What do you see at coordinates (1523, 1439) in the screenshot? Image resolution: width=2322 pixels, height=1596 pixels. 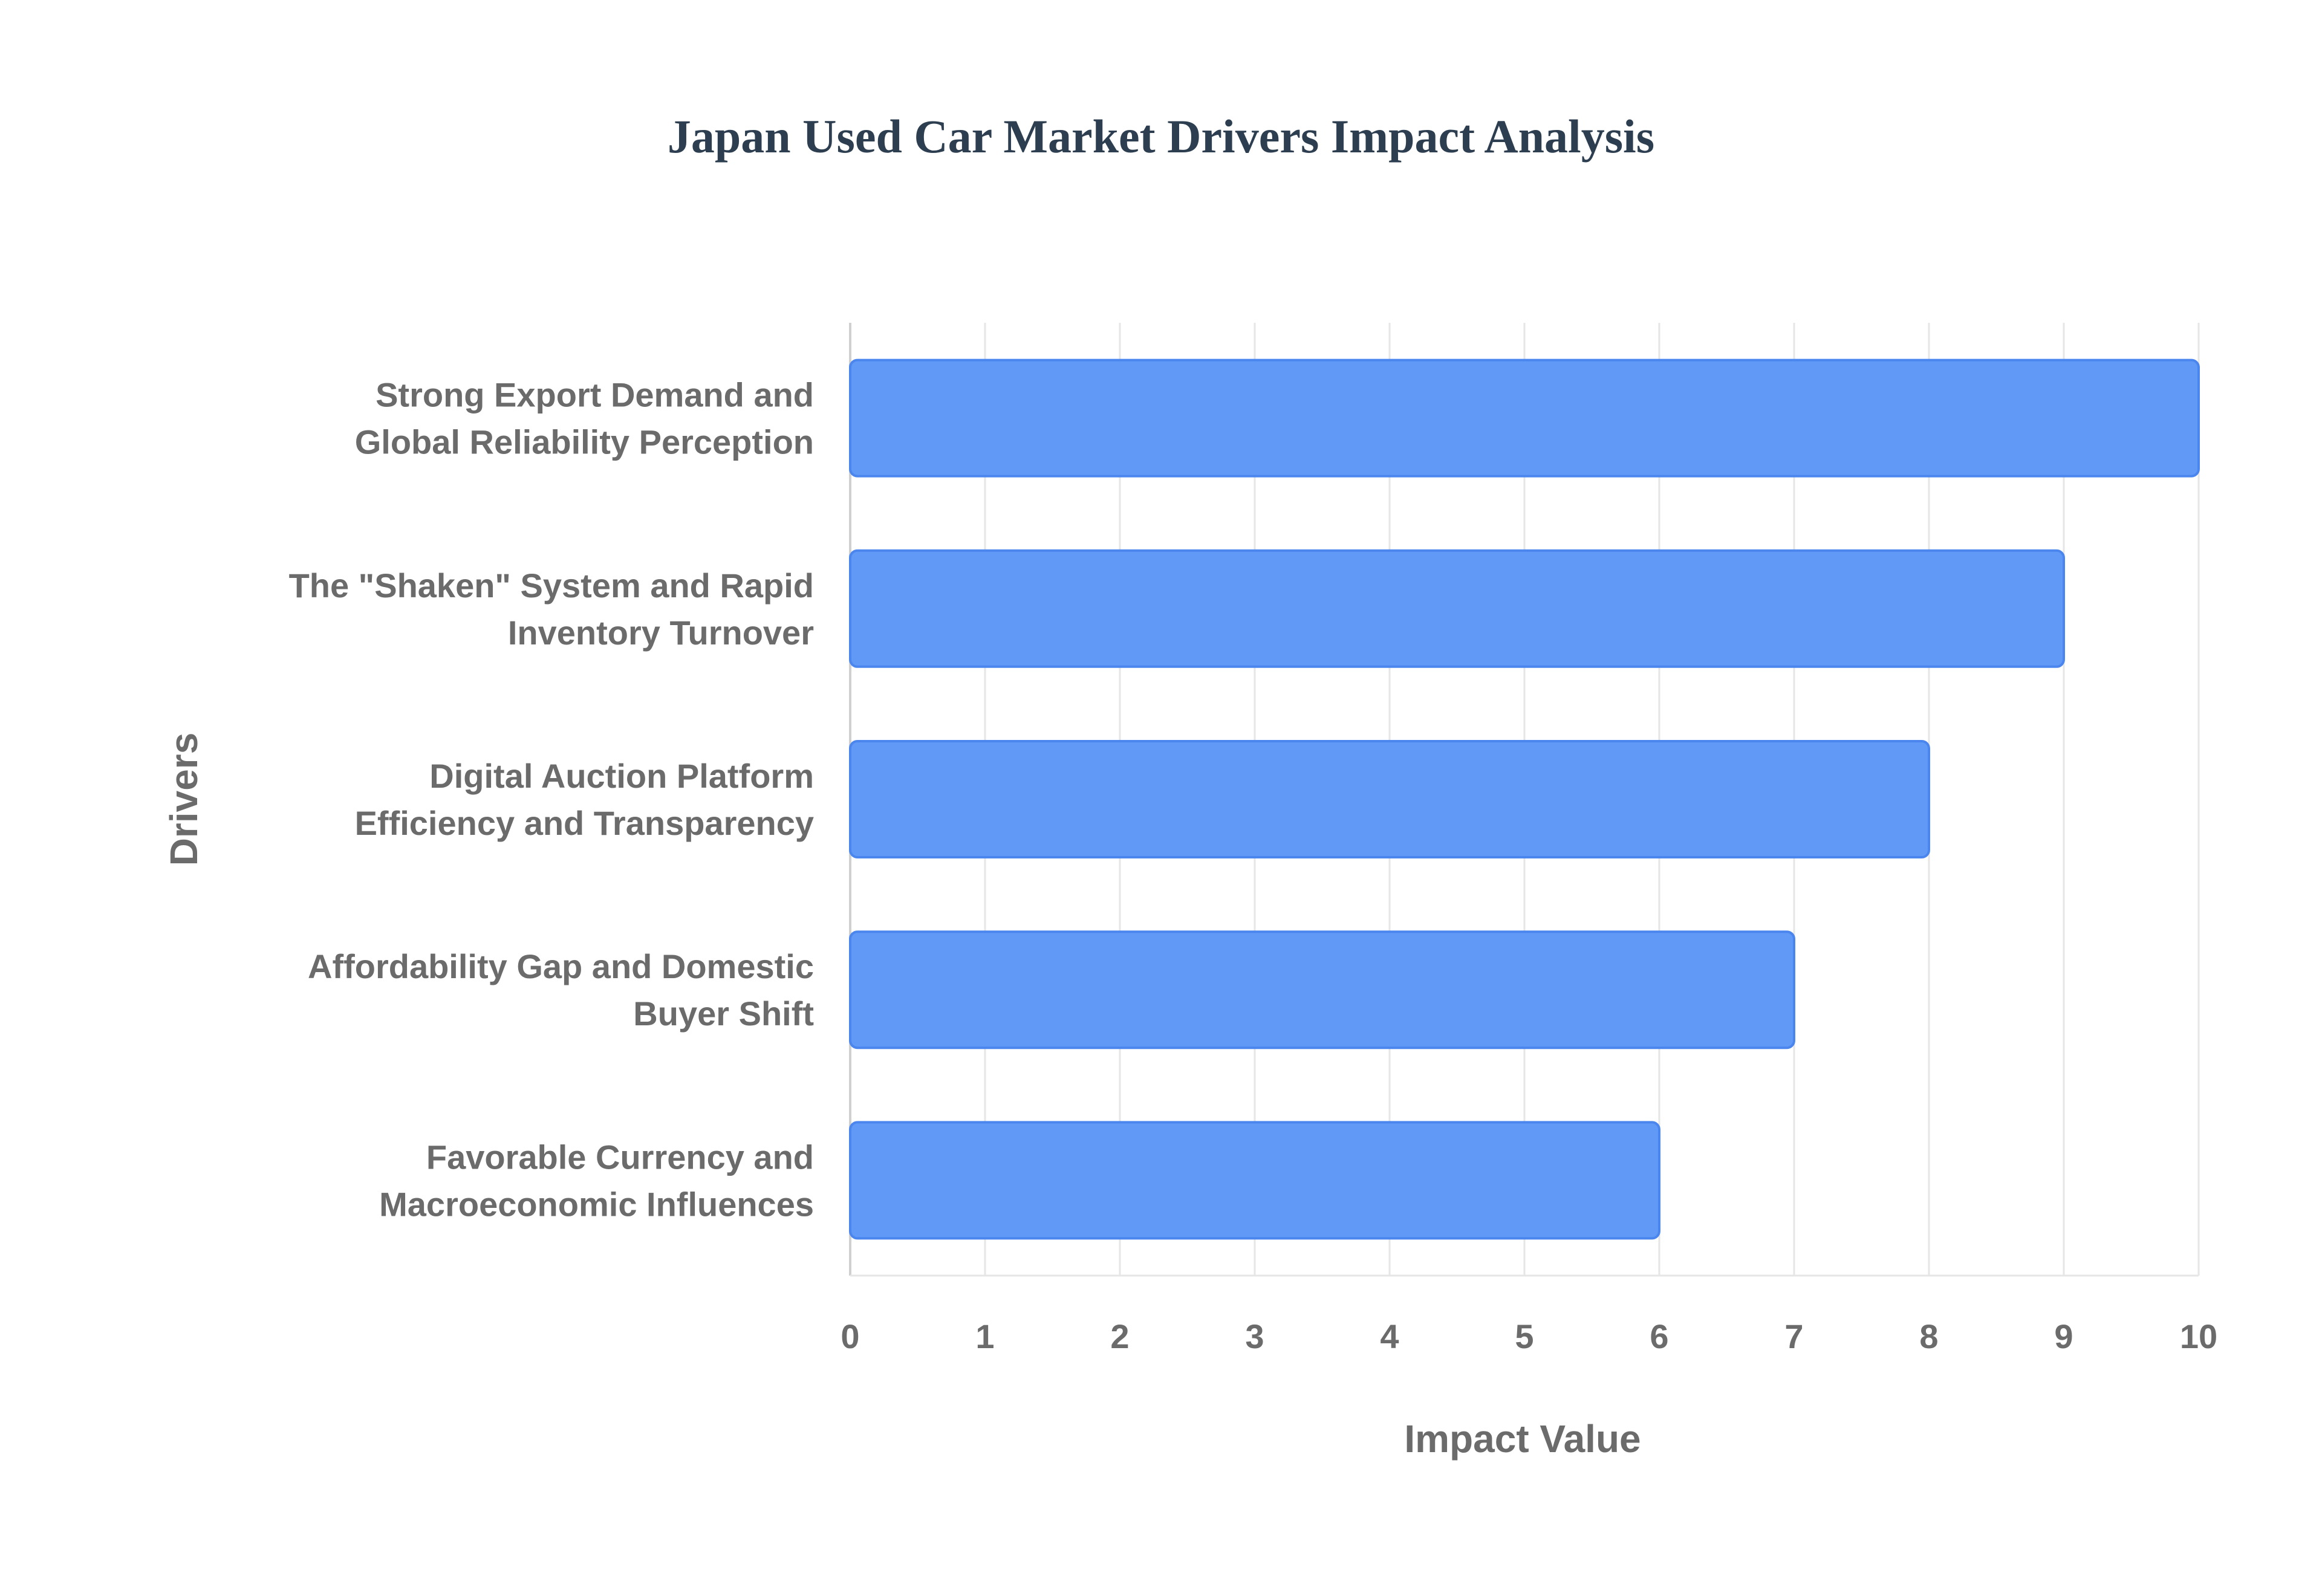 I see `x-axis-title: Impact Value` at bounding box center [1523, 1439].